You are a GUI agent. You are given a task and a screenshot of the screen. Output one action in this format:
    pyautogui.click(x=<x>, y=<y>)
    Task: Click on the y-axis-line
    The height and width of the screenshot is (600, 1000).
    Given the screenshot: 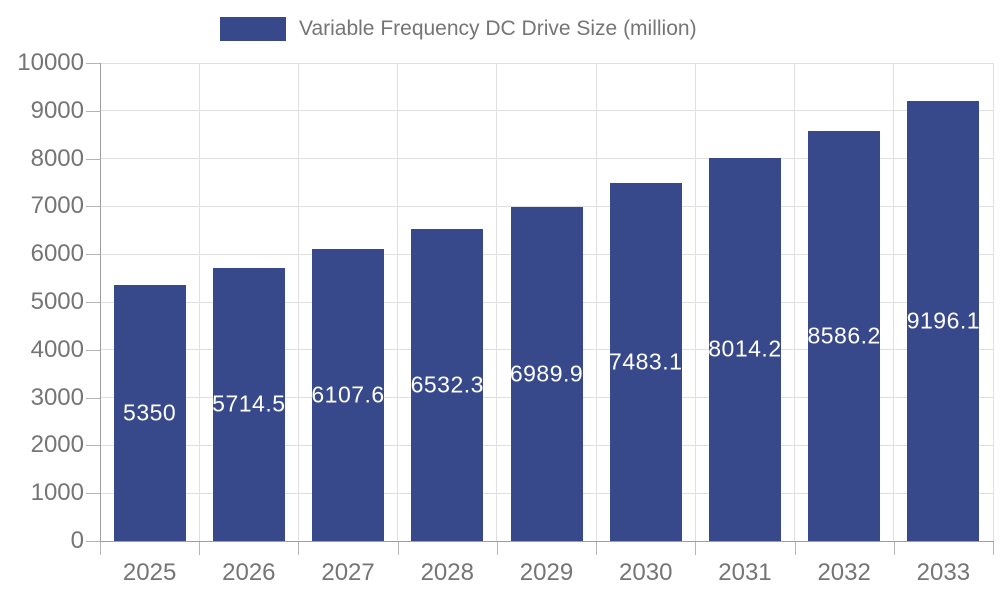 What is the action you would take?
    pyautogui.click(x=100, y=302)
    